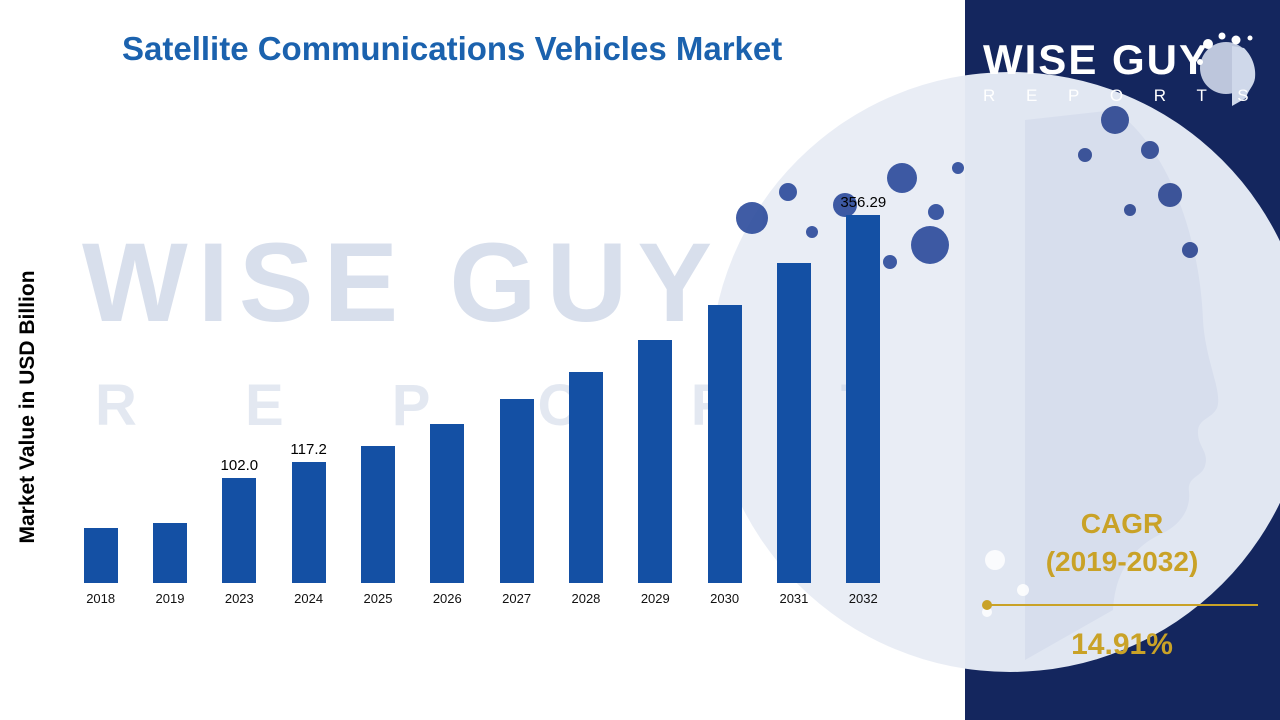 This screenshot has height=720, width=1280. Describe the element at coordinates (1122, 585) in the screenshot. I see `cagr-block: CAGR (2019-2032) 14.91%` at that location.